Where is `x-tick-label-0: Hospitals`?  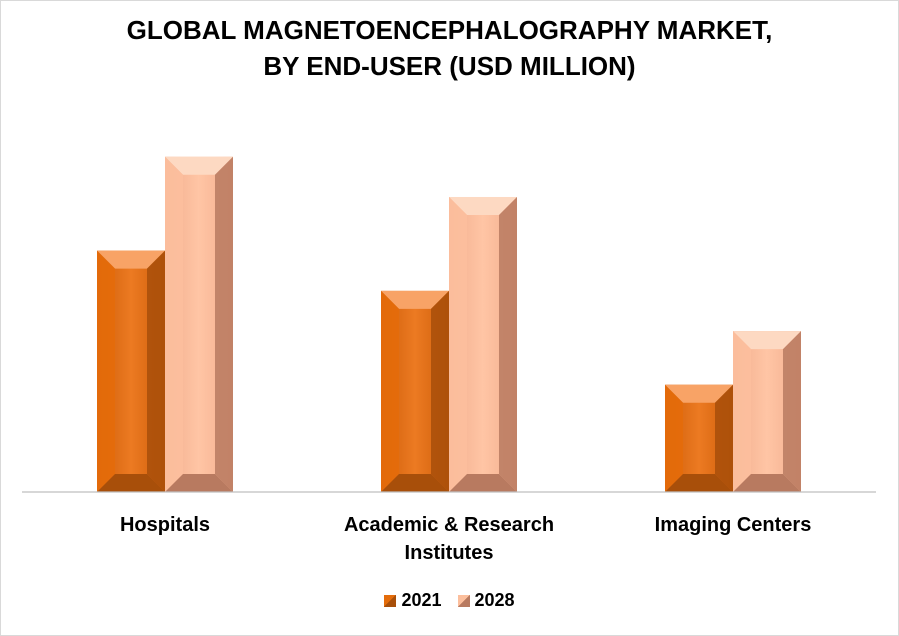
x-tick-label-0: Hospitals is located at coordinates (165, 525).